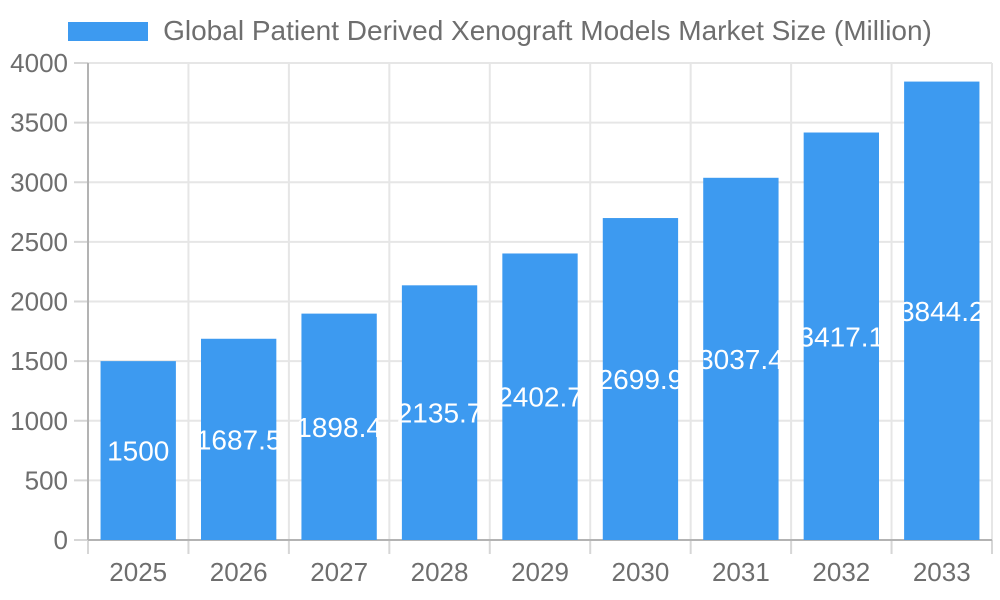 Image resolution: width=1000 pixels, height=600 pixels. What do you see at coordinates (39, 361) in the screenshot?
I see `y-axis-tick-label: 1500` at bounding box center [39, 361].